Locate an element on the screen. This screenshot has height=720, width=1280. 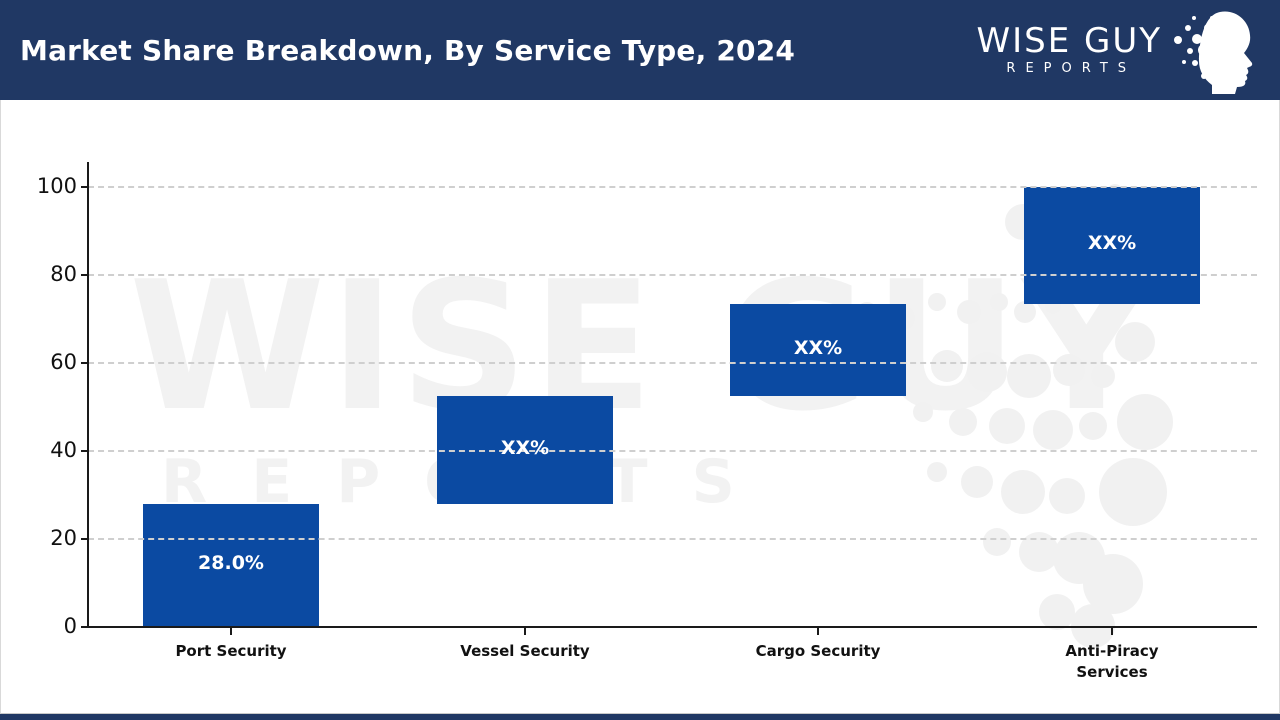
footer-bar is located at coordinates (640, 717).